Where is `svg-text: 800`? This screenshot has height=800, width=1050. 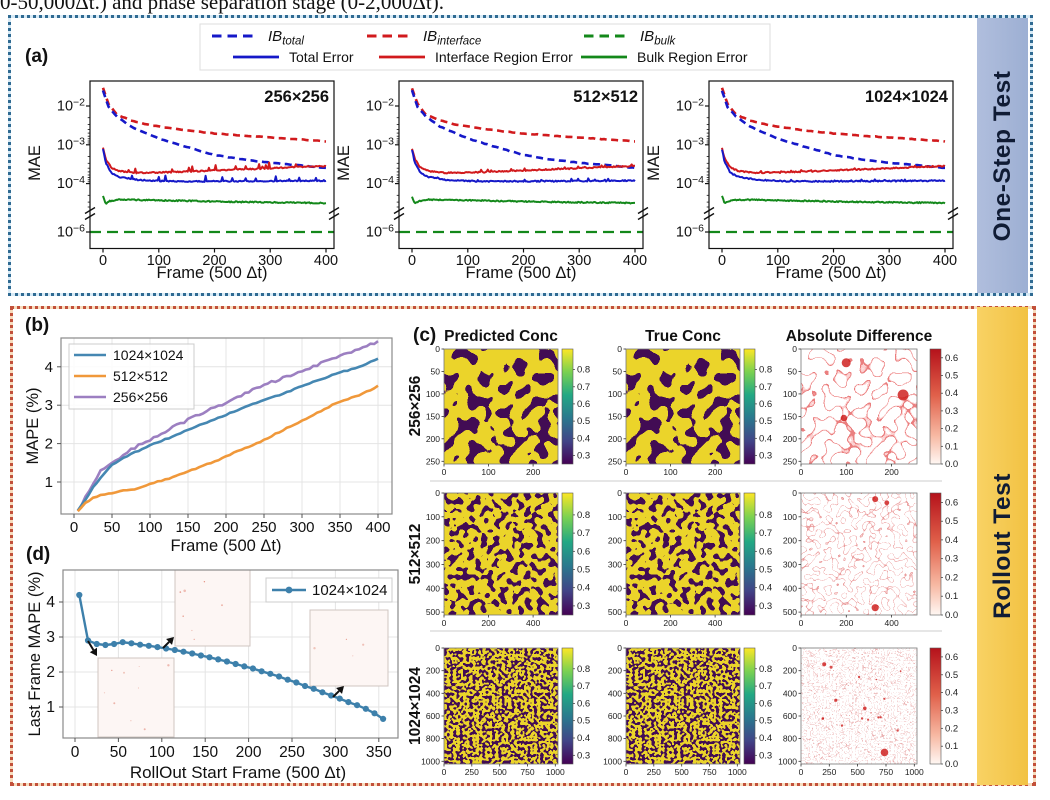
svg-text: 800 is located at coordinates (615, 739).